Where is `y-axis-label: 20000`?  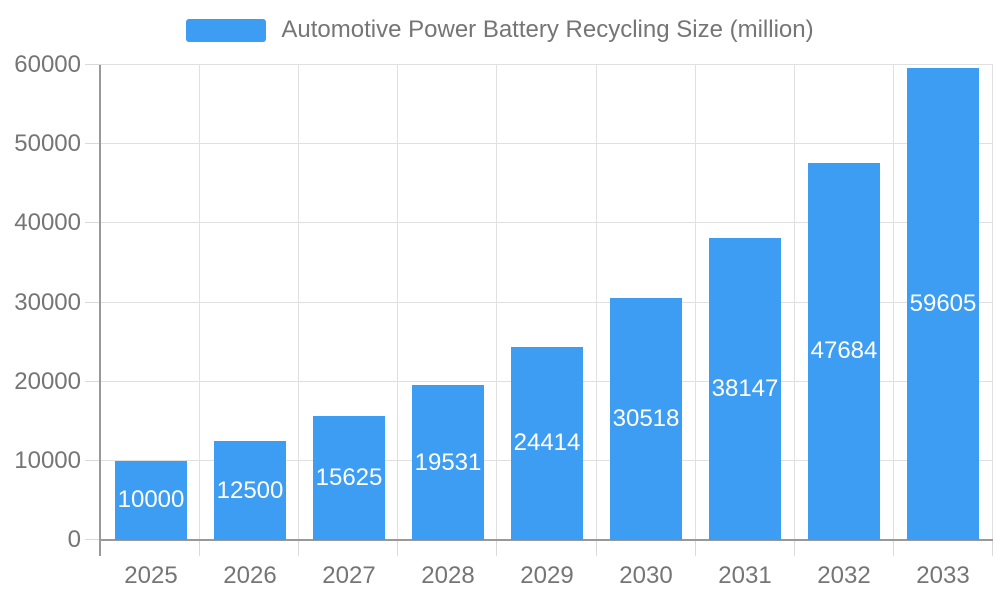 y-axis-label: 20000 is located at coordinates (47, 381).